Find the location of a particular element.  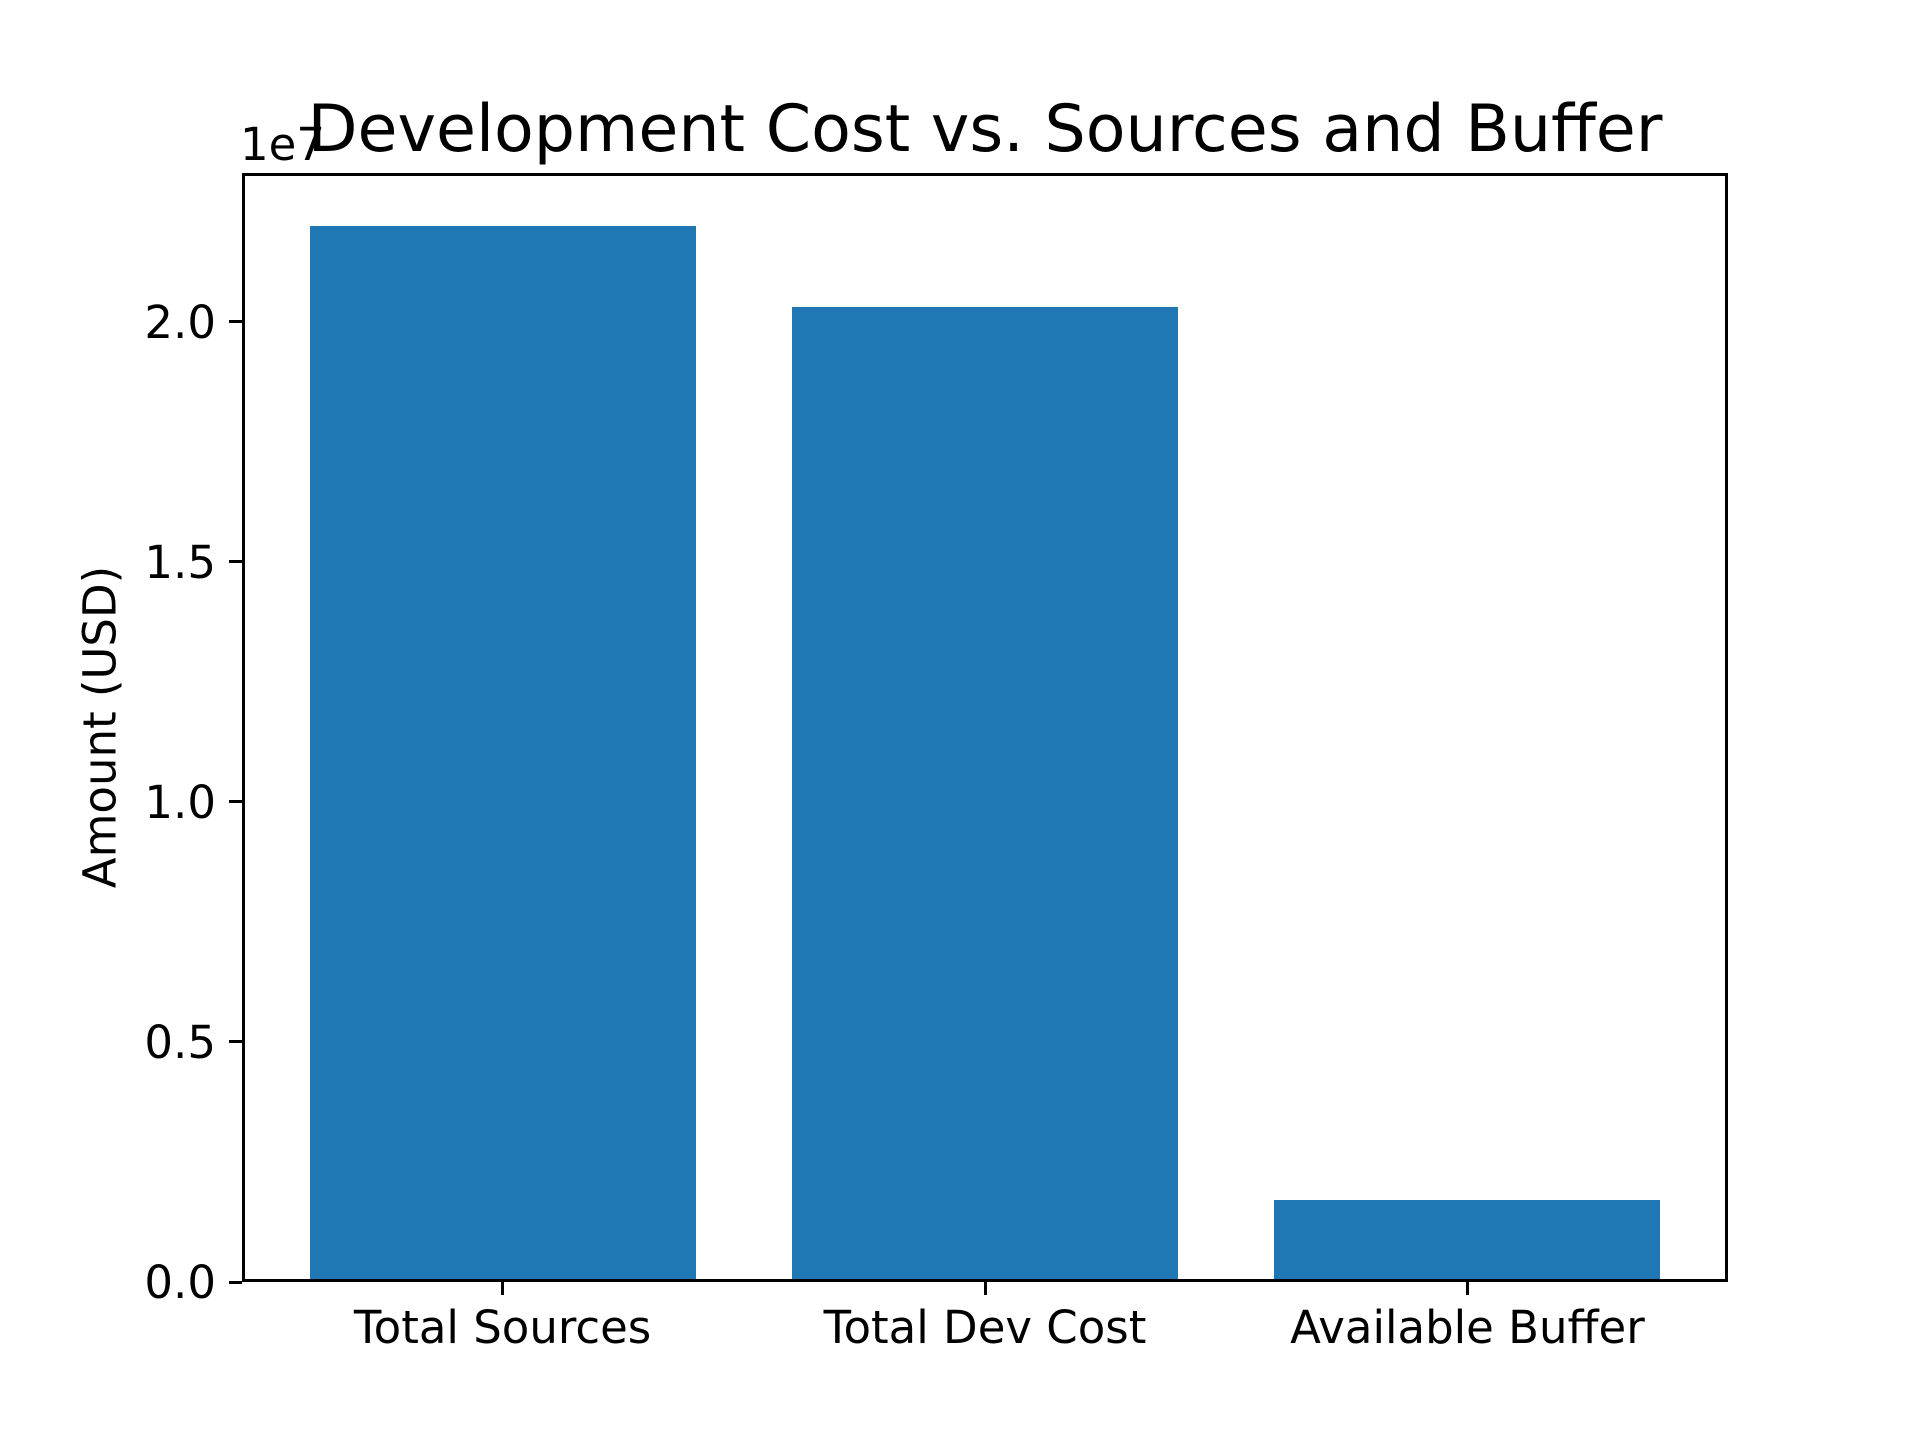

bar-total-sources is located at coordinates (502, 753).